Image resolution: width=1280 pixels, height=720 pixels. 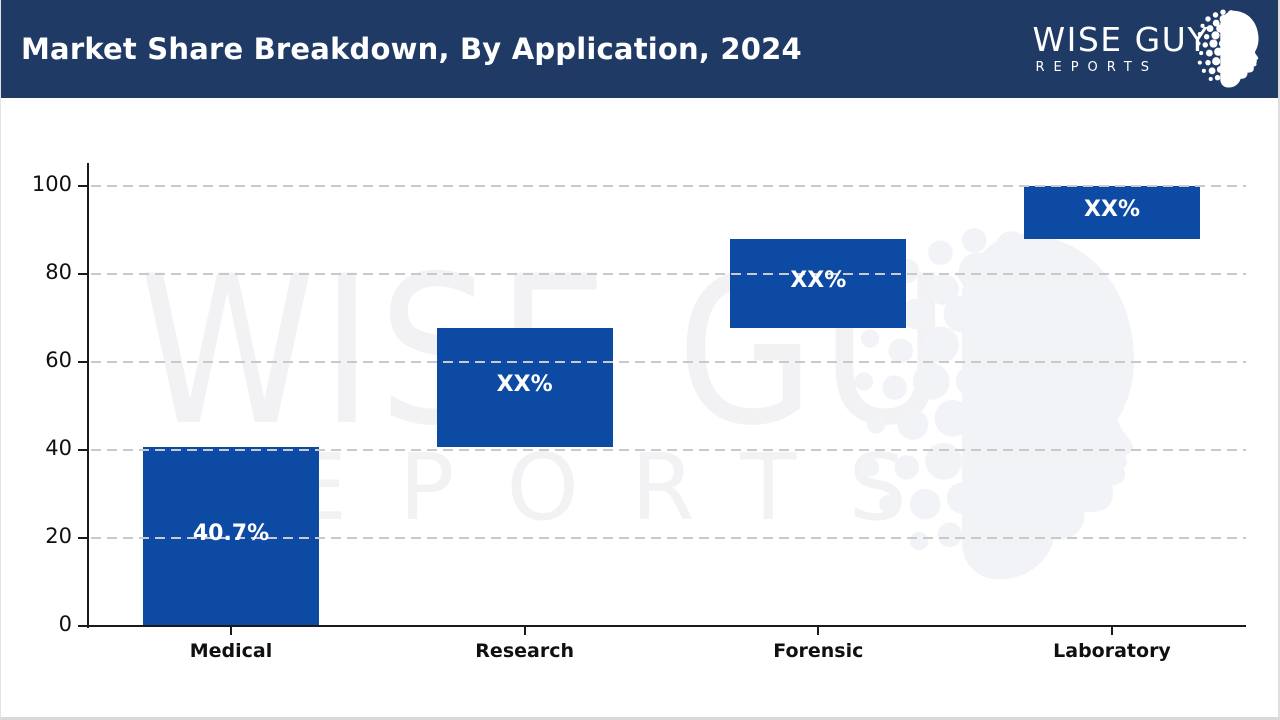 What do you see at coordinates (58, 535) in the screenshot?
I see `y-tick-label: 20` at bounding box center [58, 535].